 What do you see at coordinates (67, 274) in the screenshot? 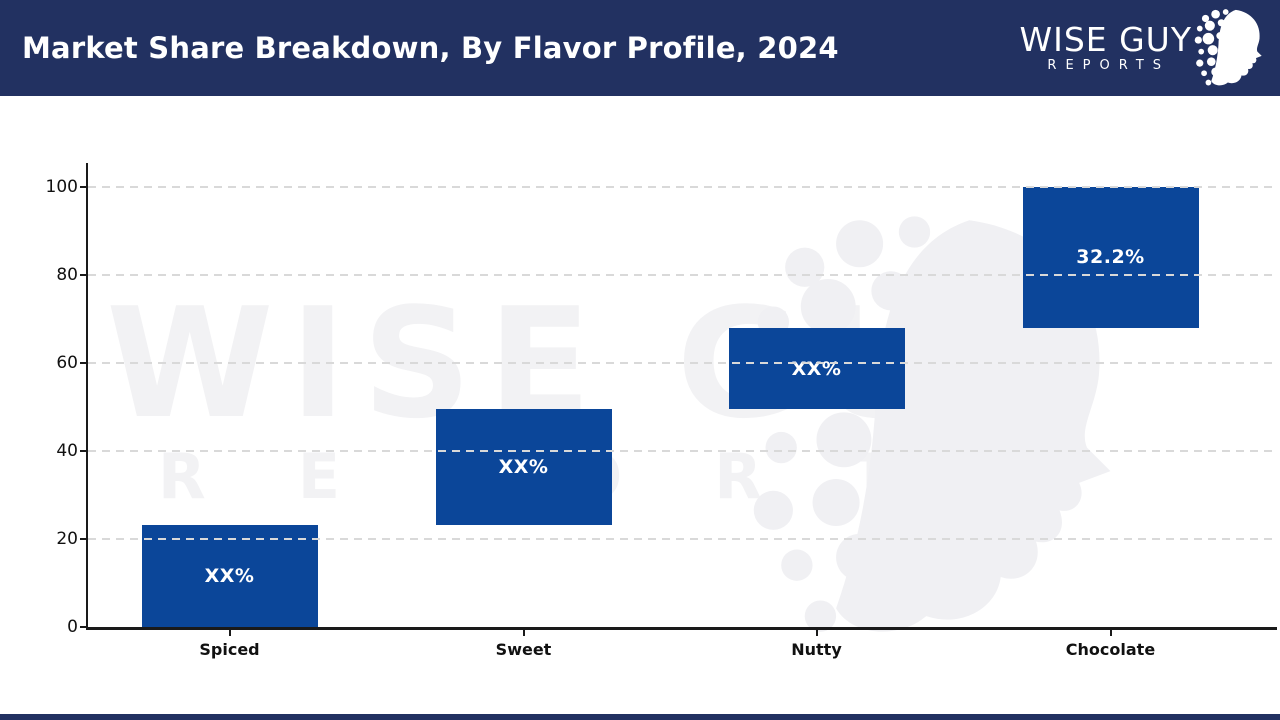
I see `y-tick-label: 80` at bounding box center [67, 274].